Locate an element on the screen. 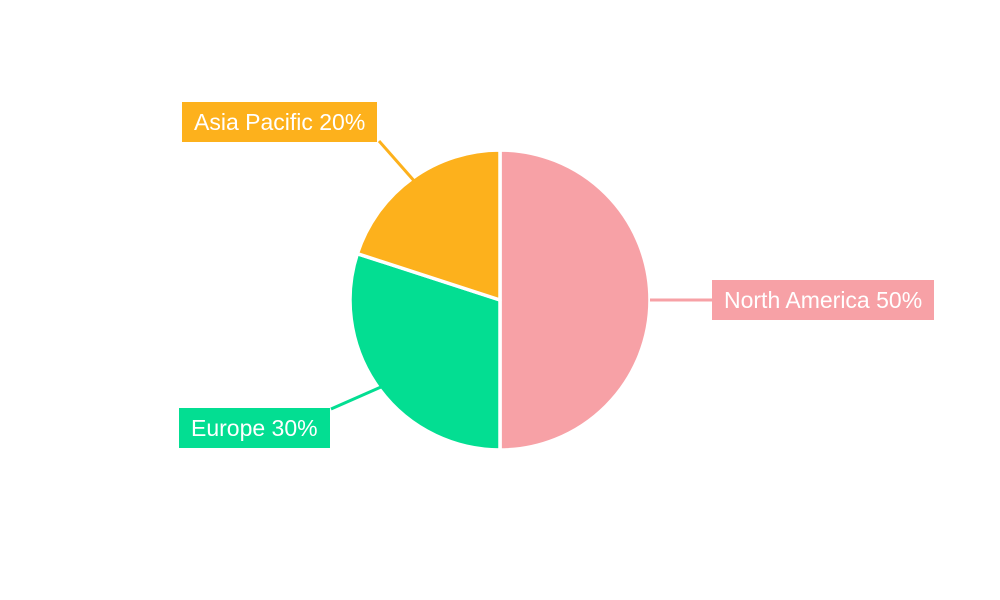 Image resolution: width=1000 pixels, height=600 pixels. pie-label-europe-text: Europe 30% is located at coordinates (254, 427).